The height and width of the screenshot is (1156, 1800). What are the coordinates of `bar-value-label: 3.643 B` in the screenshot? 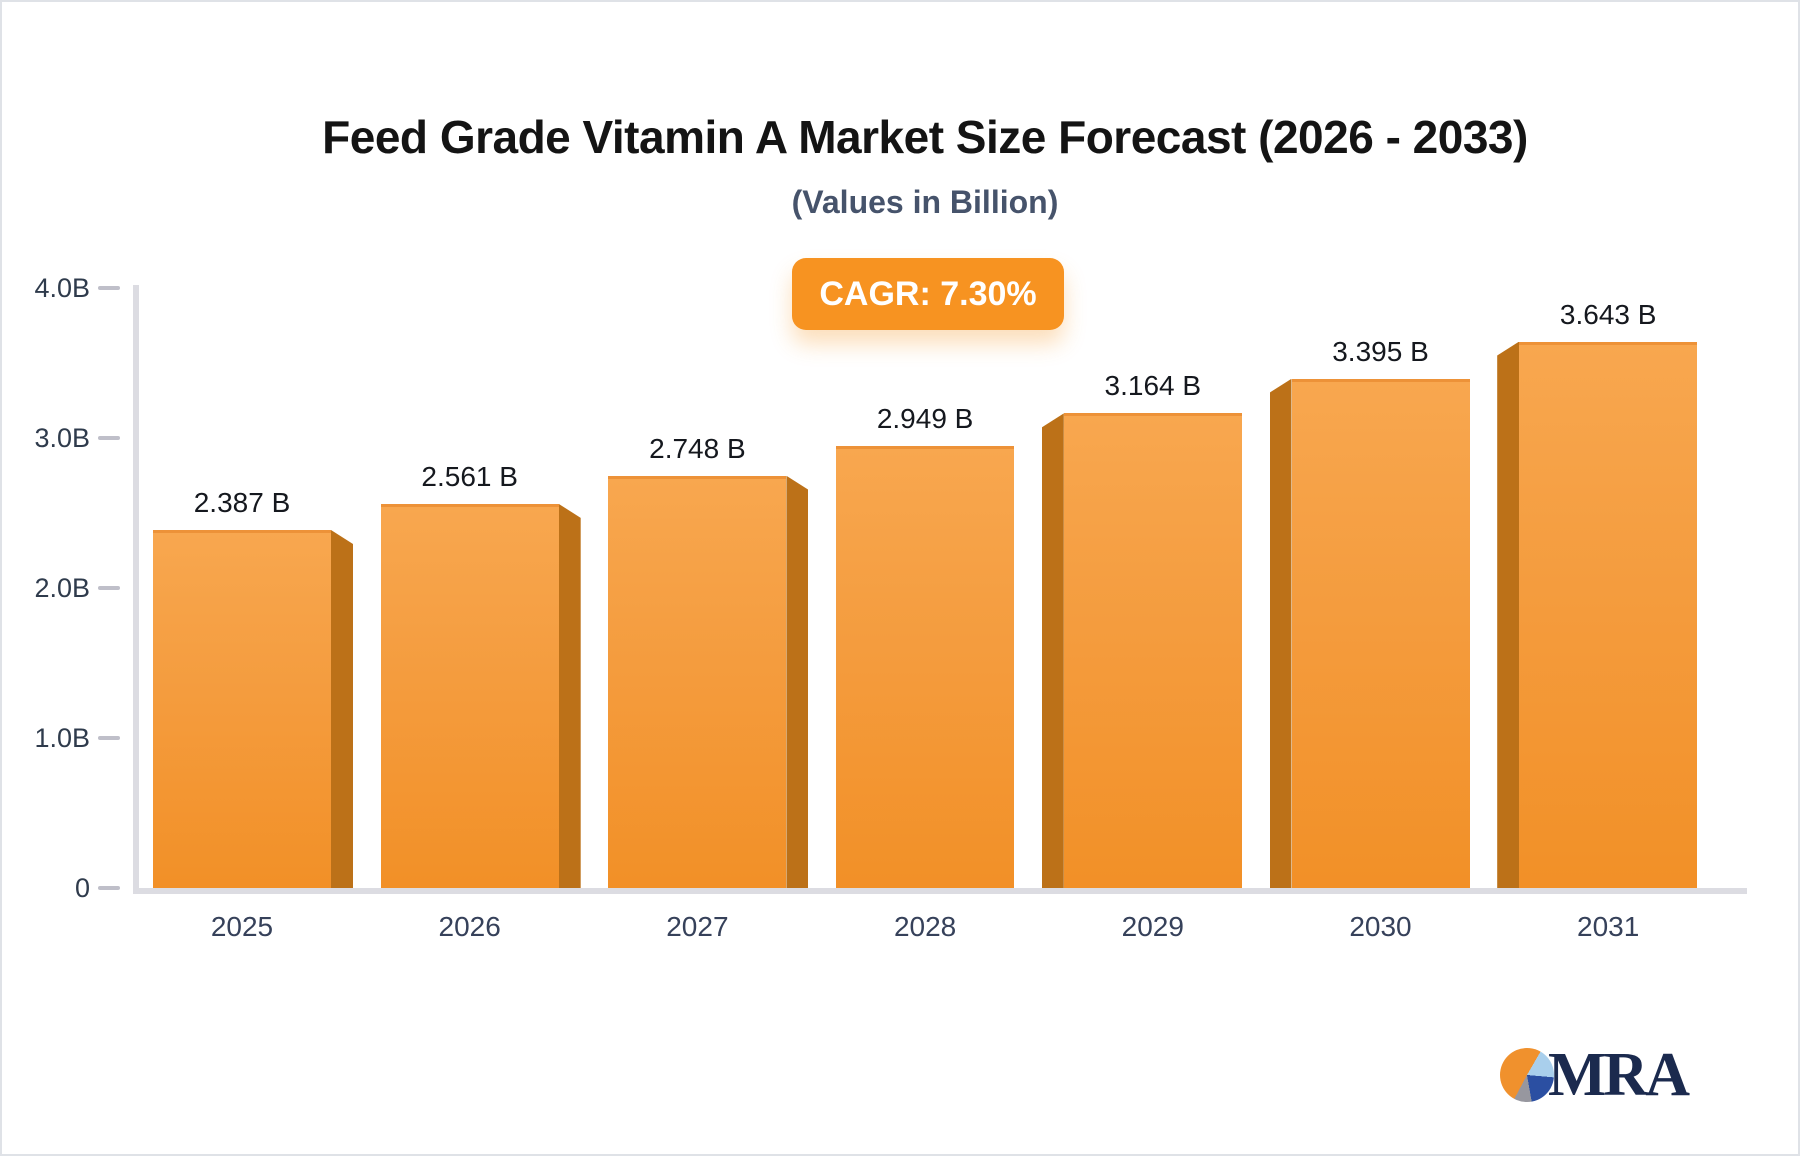 It's located at (1608, 314).